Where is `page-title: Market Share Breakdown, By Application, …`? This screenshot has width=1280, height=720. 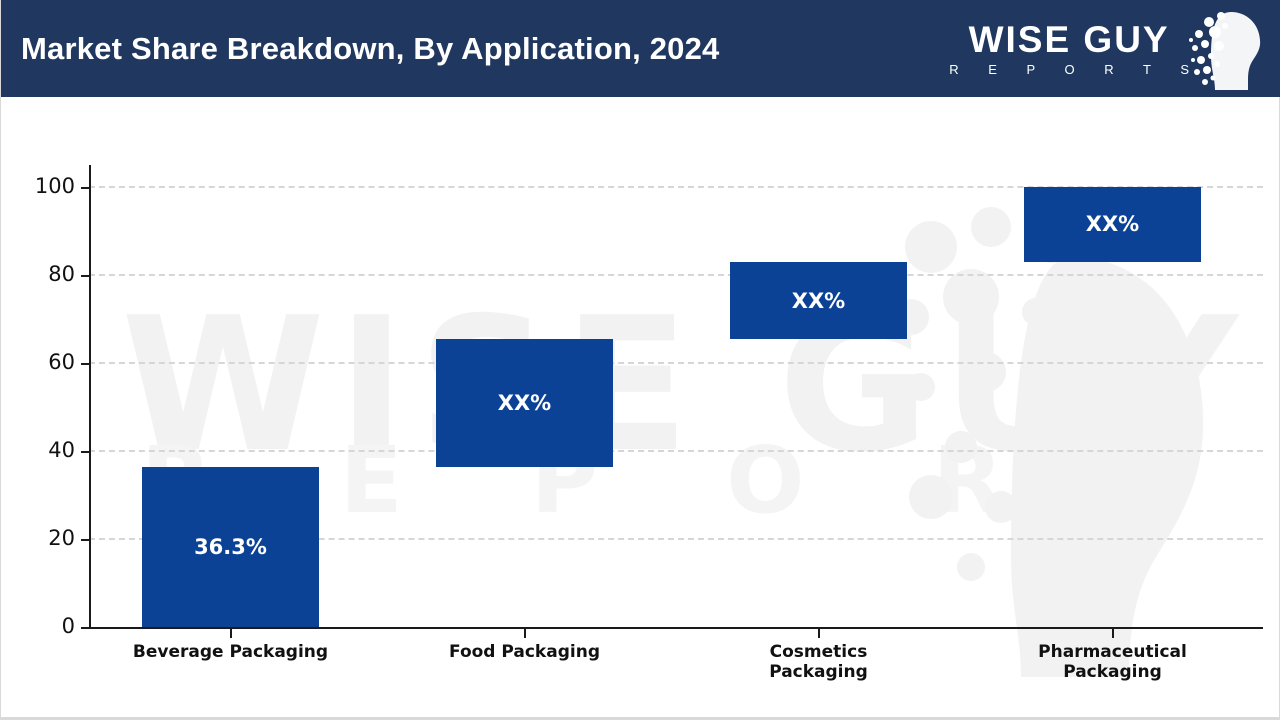 page-title: Market Share Breakdown, By Application, … is located at coordinates (370, 48).